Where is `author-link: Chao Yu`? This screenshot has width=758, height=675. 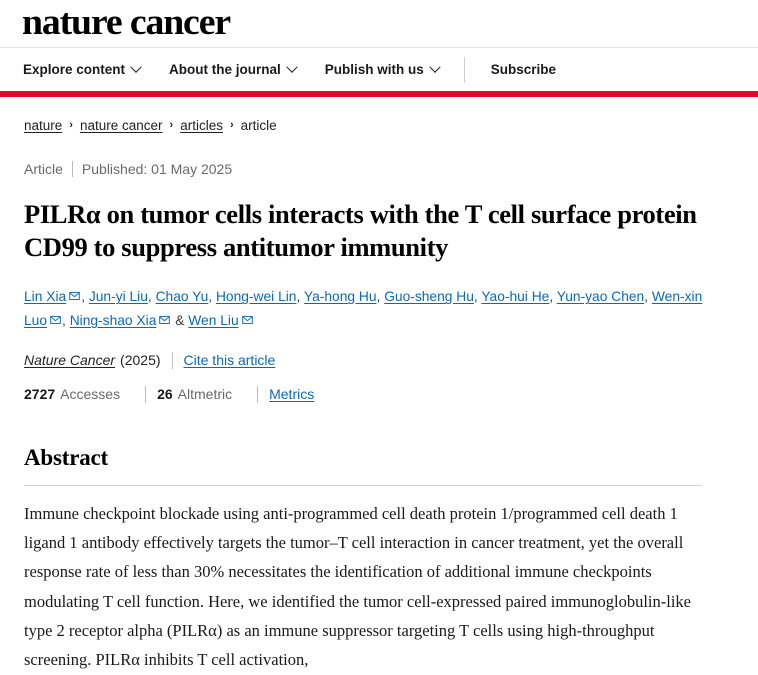 author-link: Chao Yu is located at coordinates (182, 297).